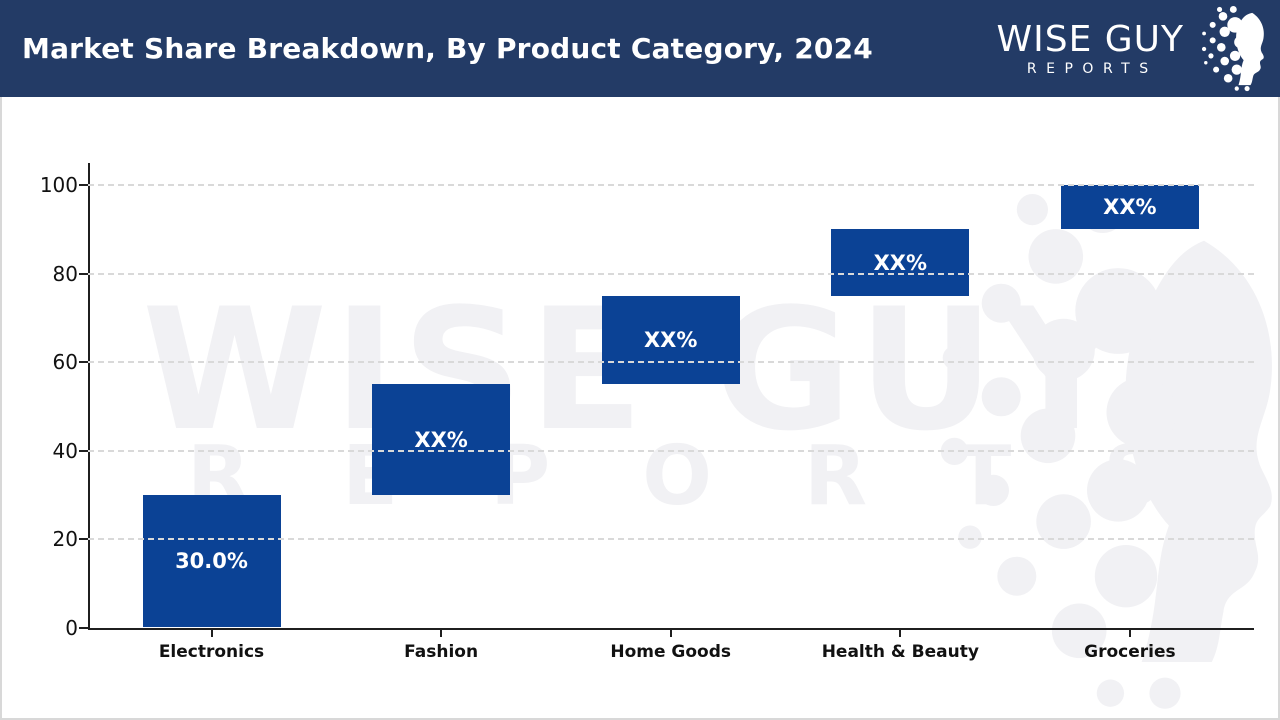  I want to click on x-tick-label: Health & Beauty, so click(900, 651).